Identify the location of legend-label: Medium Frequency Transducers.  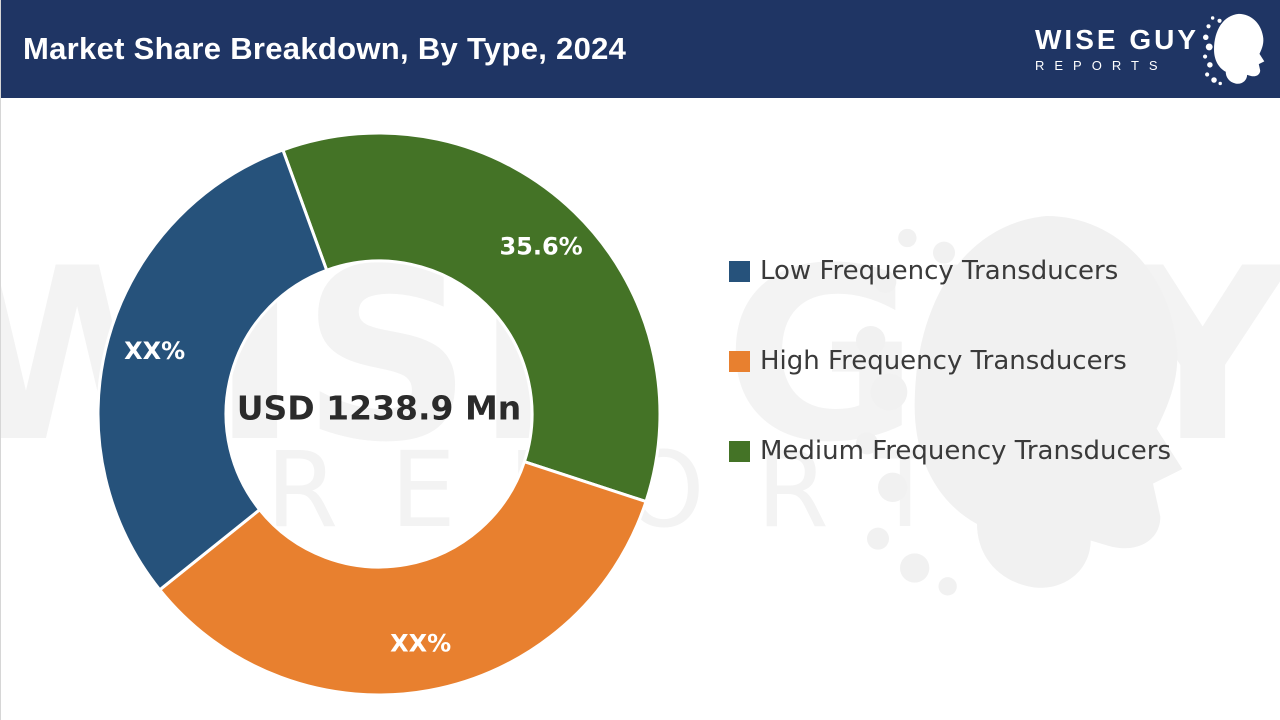
(966, 451).